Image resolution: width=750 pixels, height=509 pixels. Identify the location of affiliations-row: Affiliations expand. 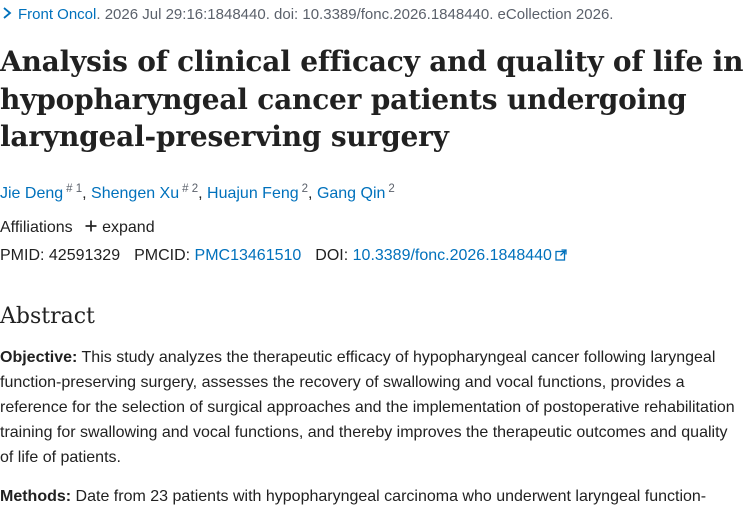
(77, 228).